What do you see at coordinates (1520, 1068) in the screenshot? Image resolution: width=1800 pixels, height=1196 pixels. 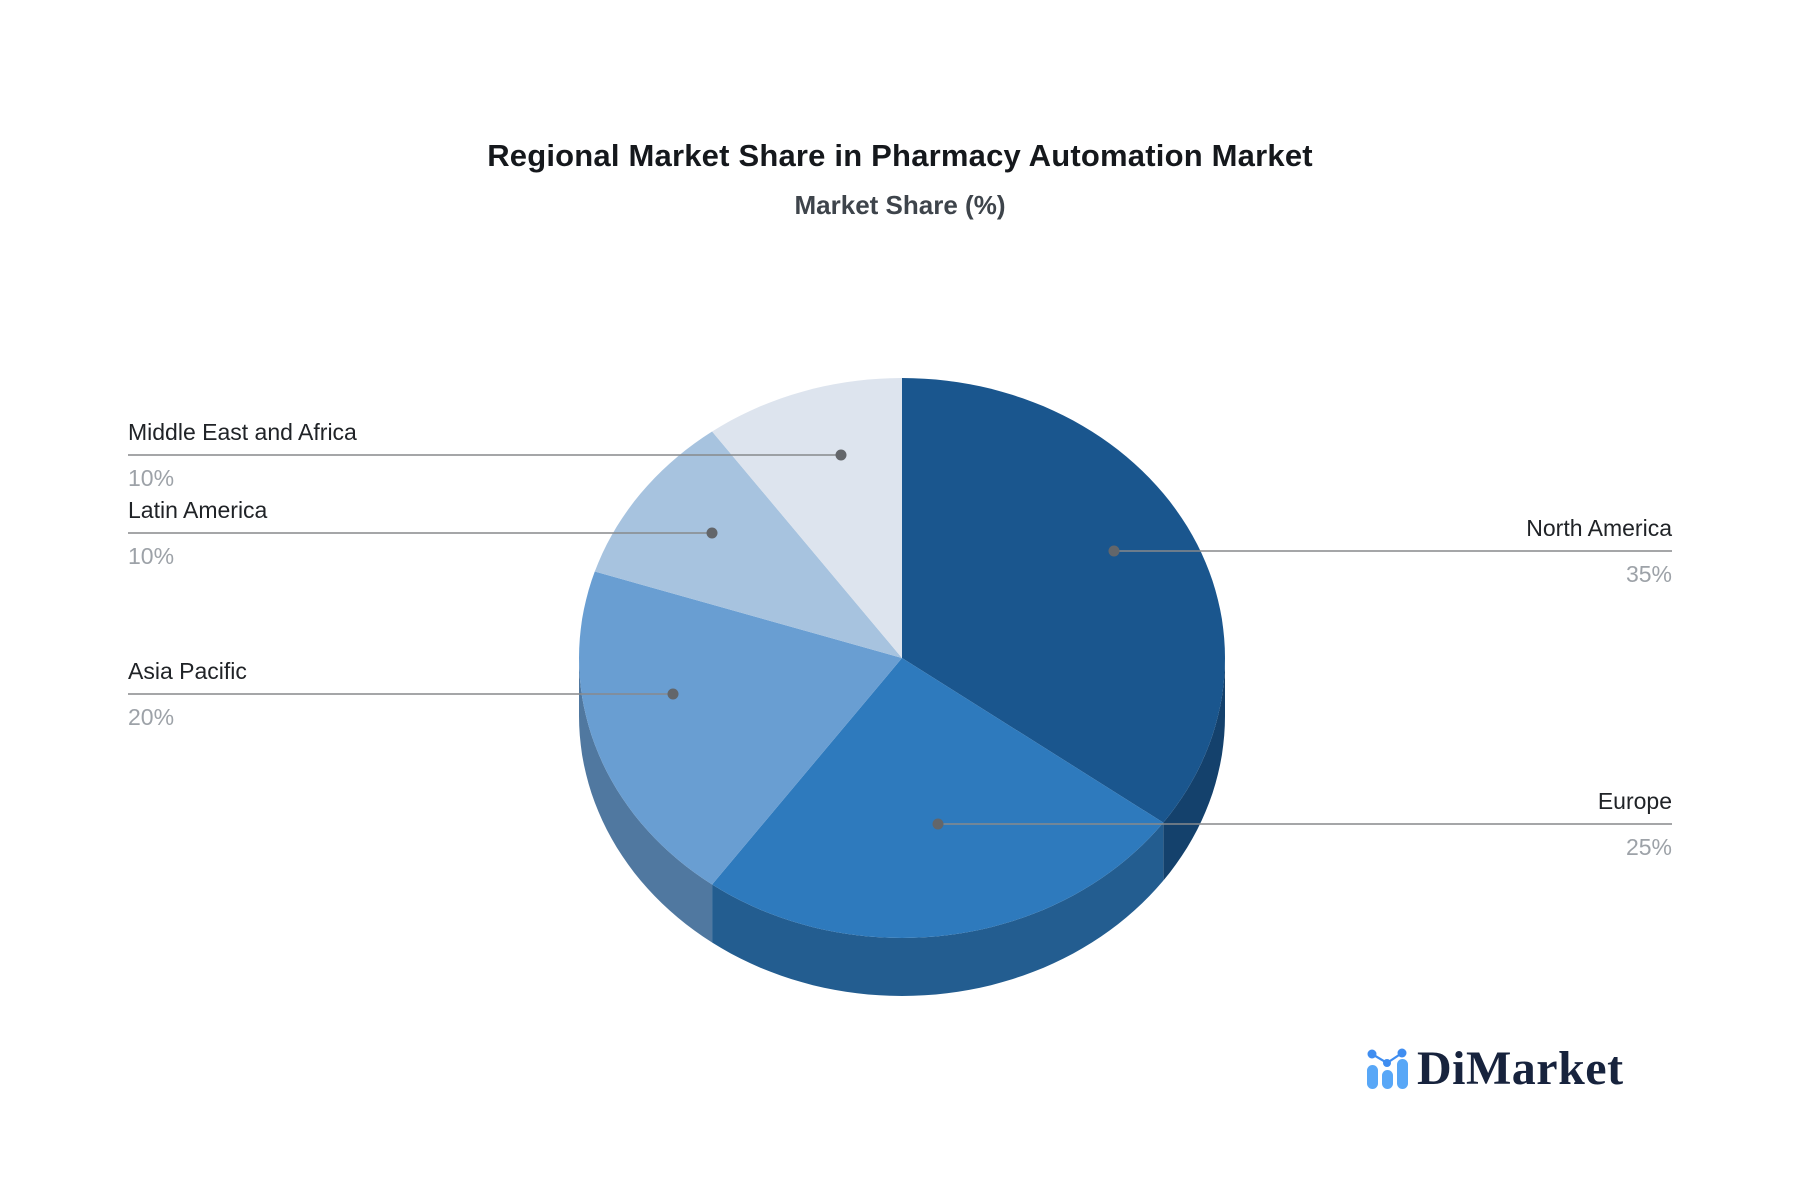 I see `dimarket-logo-text: DiMarket` at bounding box center [1520, 1068].